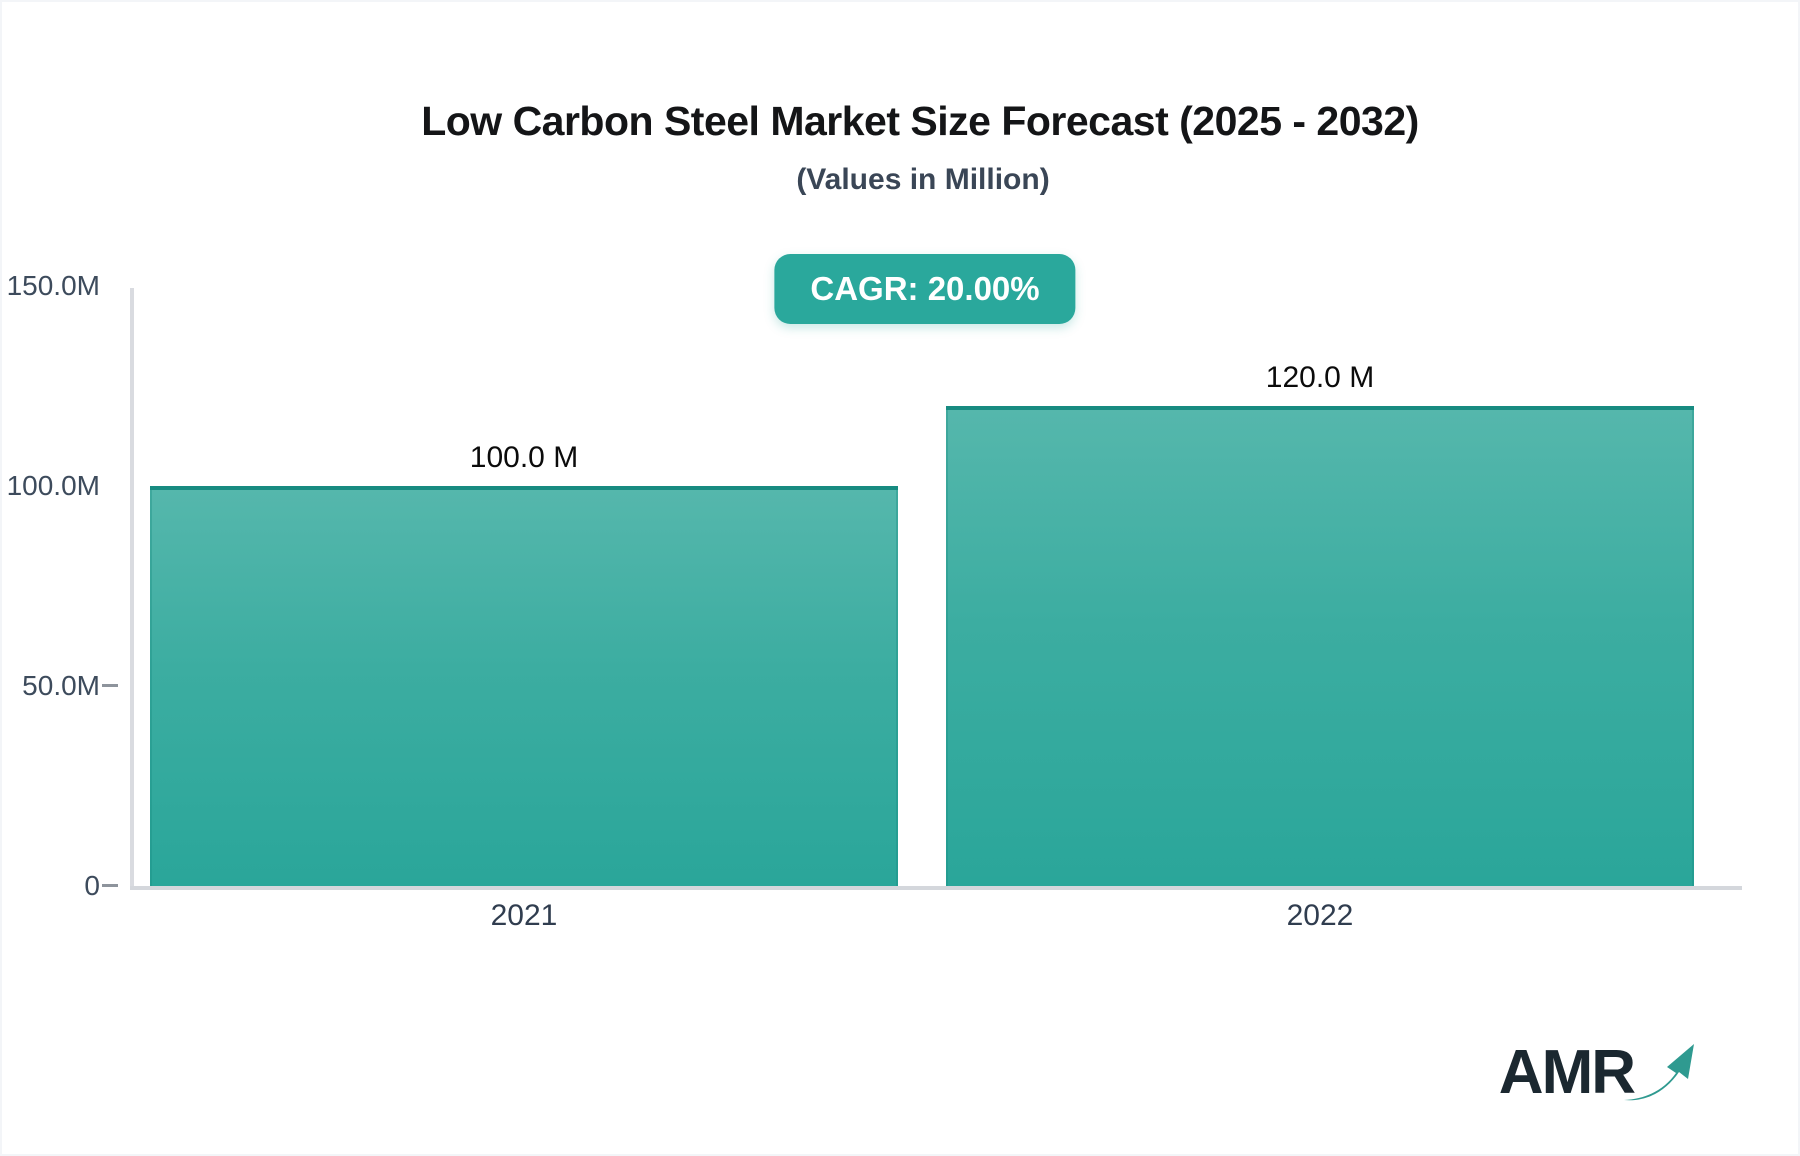 Image resolution: width=1800 pixels, height=1156 pixels. What do you see at coordinates (923, 179) in the screenshot?
I see `chart-subtitle: (Values in Million)` at bounding box center [923, 179].